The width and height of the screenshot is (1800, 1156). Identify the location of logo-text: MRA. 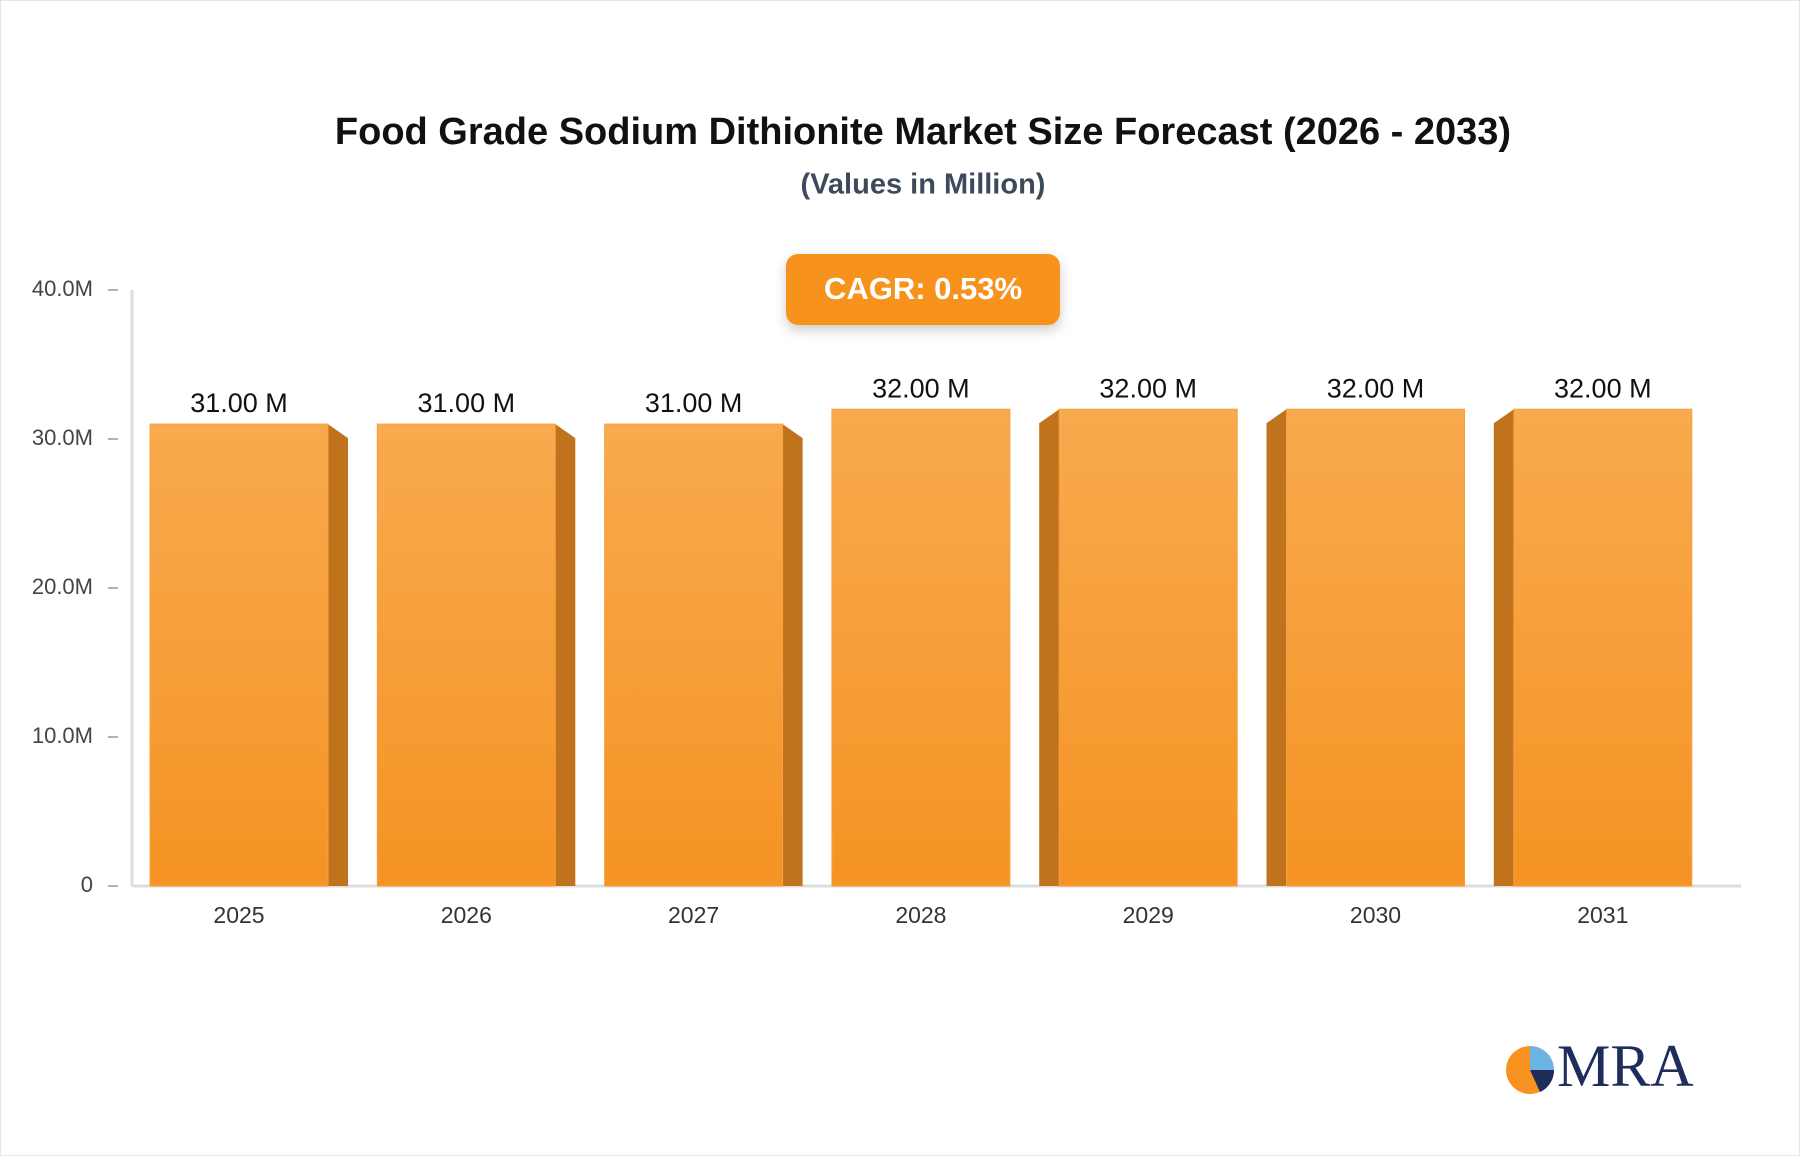
(1625, 1066).